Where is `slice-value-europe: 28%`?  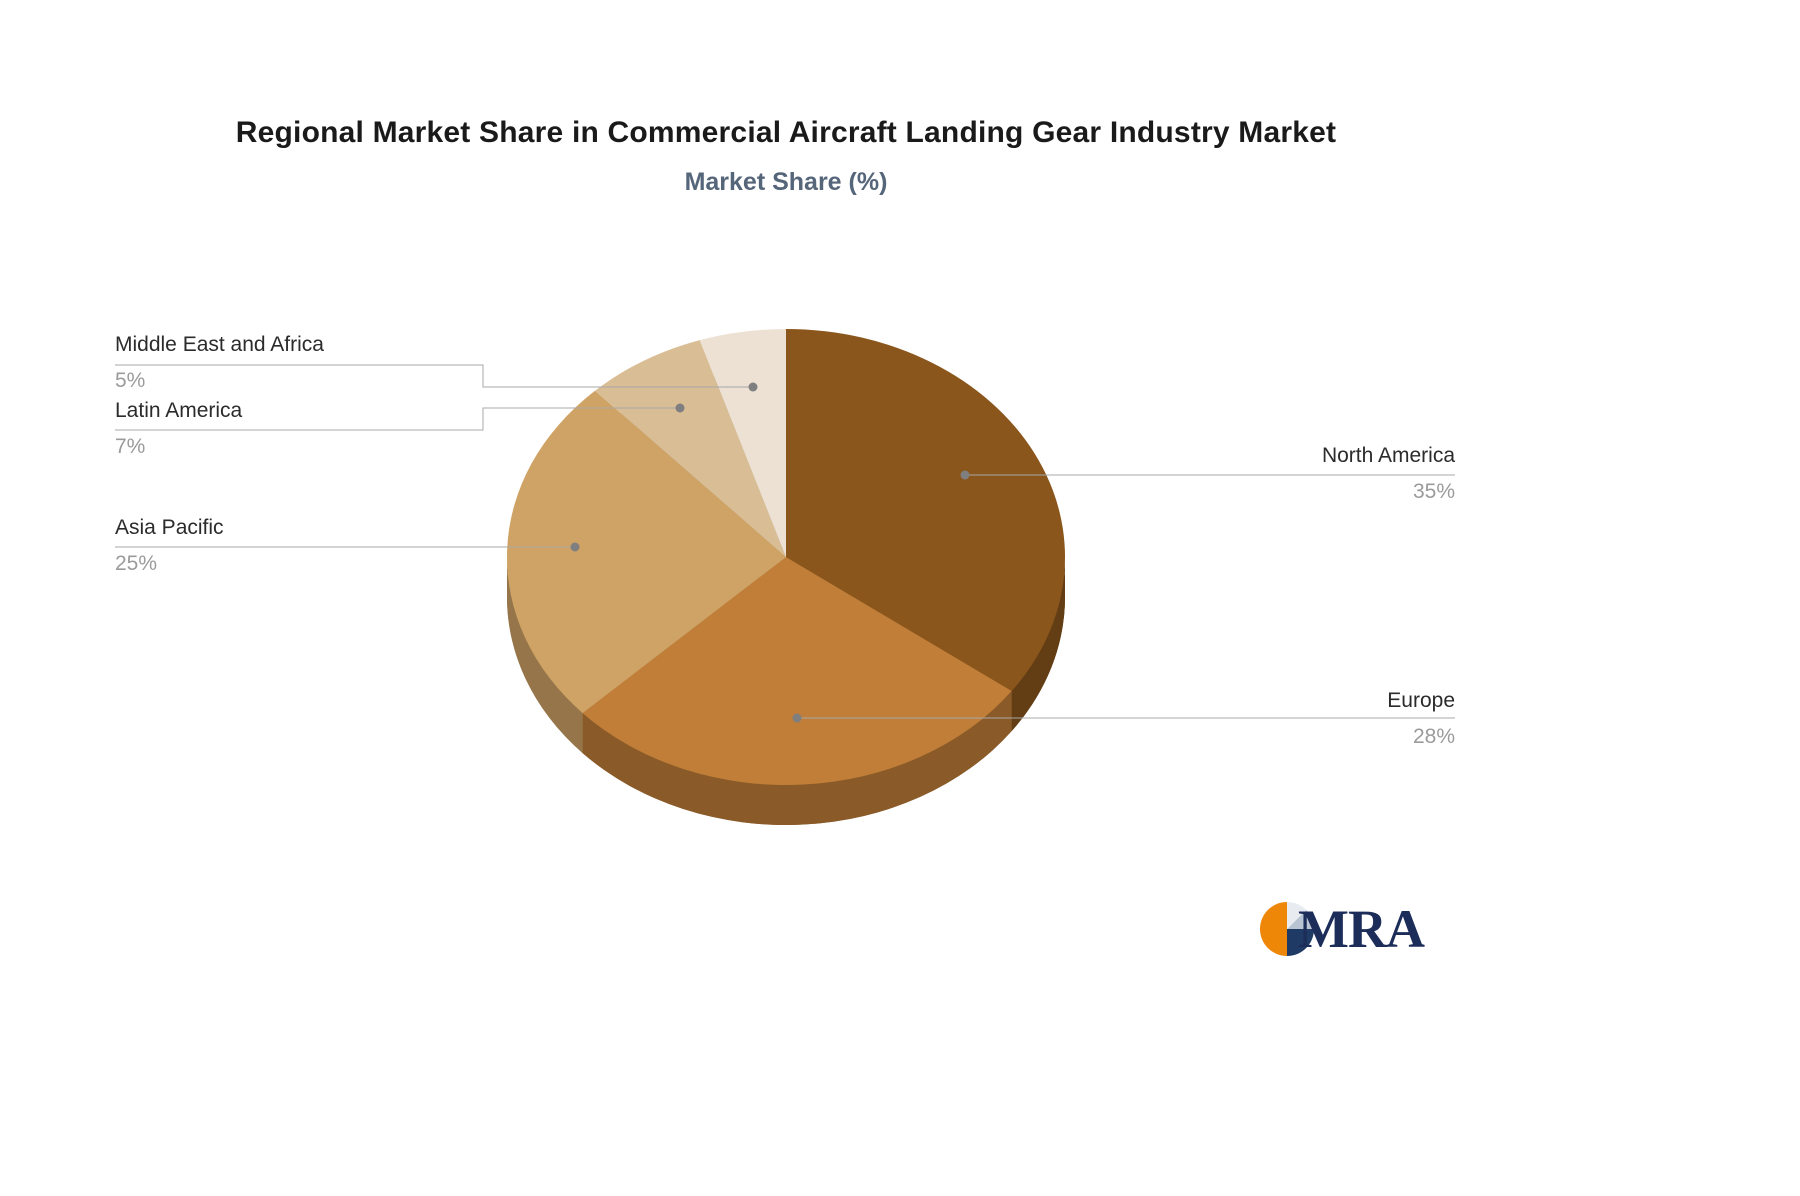 slice-value-europe: 28% is located at coordinates (1433, 736).